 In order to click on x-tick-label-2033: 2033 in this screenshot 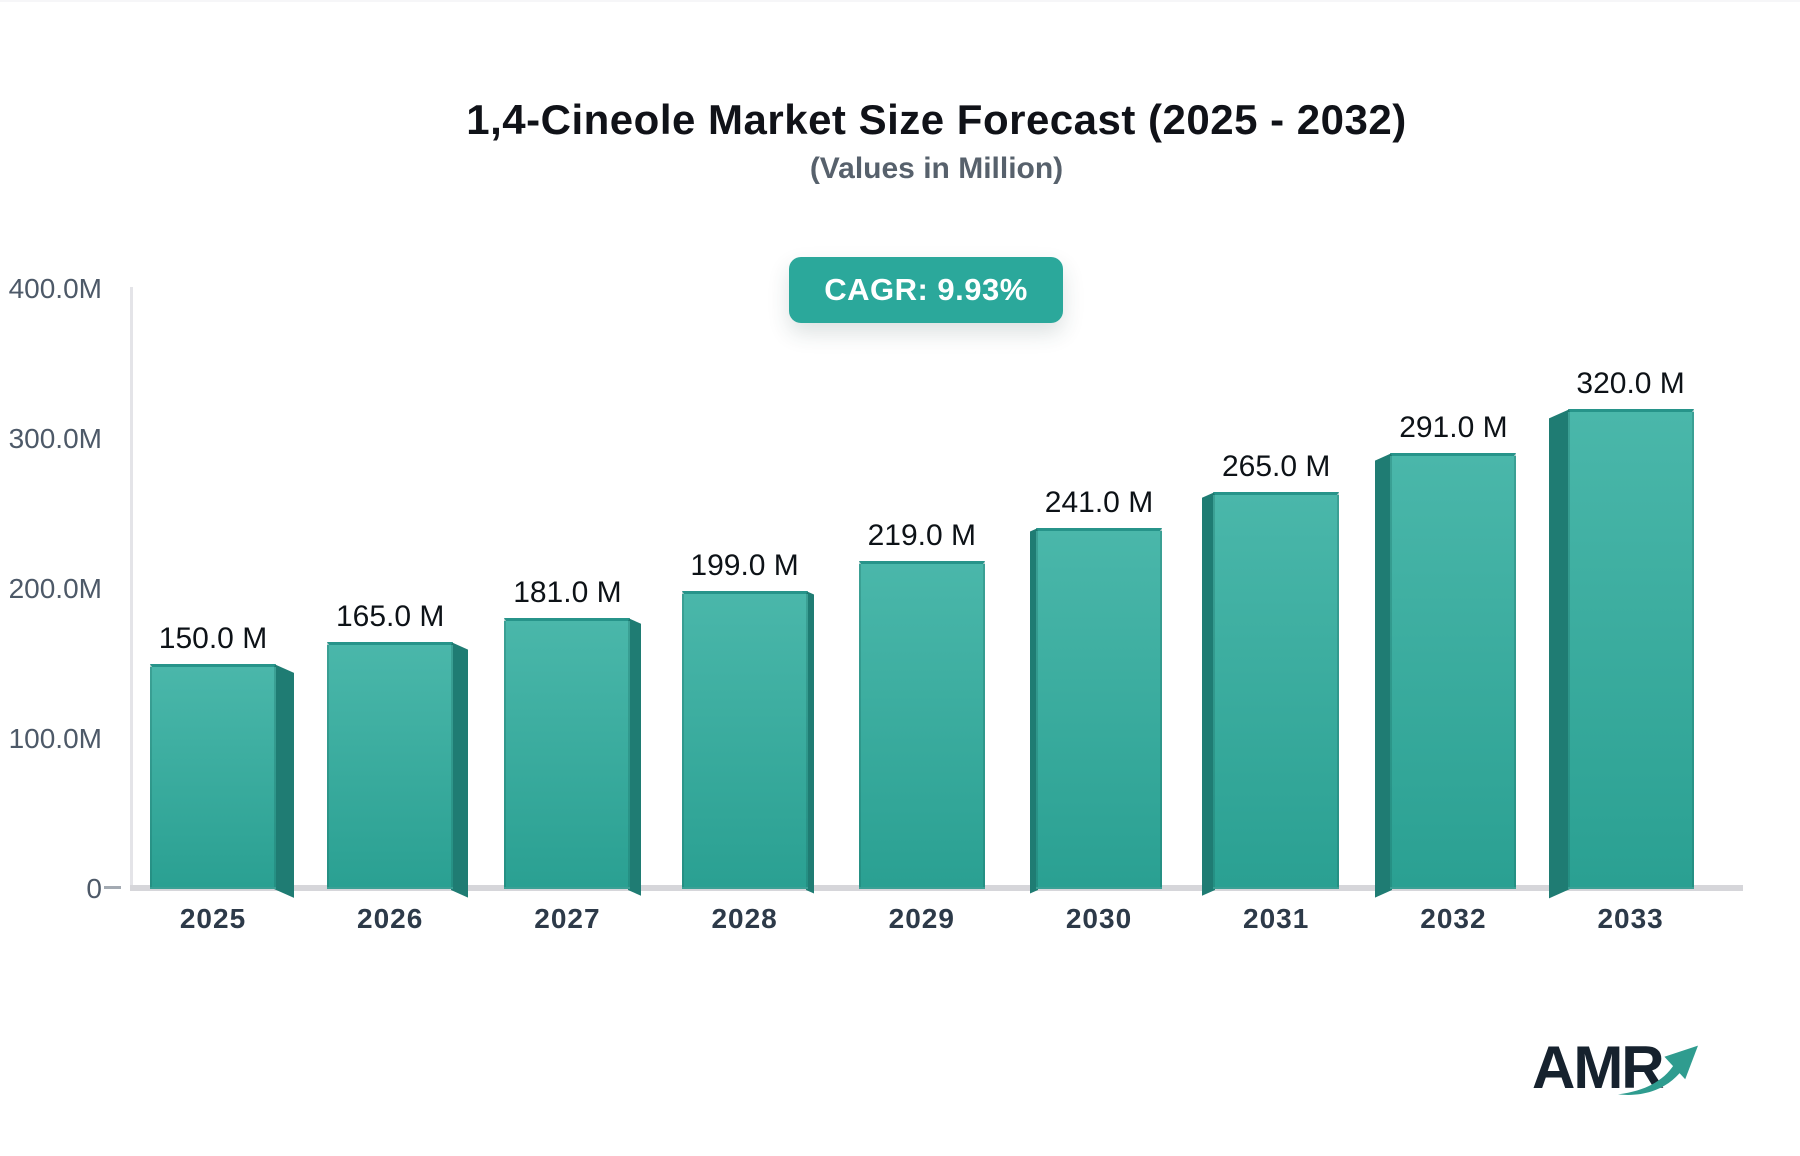, I will do `click(1630, 918)`.